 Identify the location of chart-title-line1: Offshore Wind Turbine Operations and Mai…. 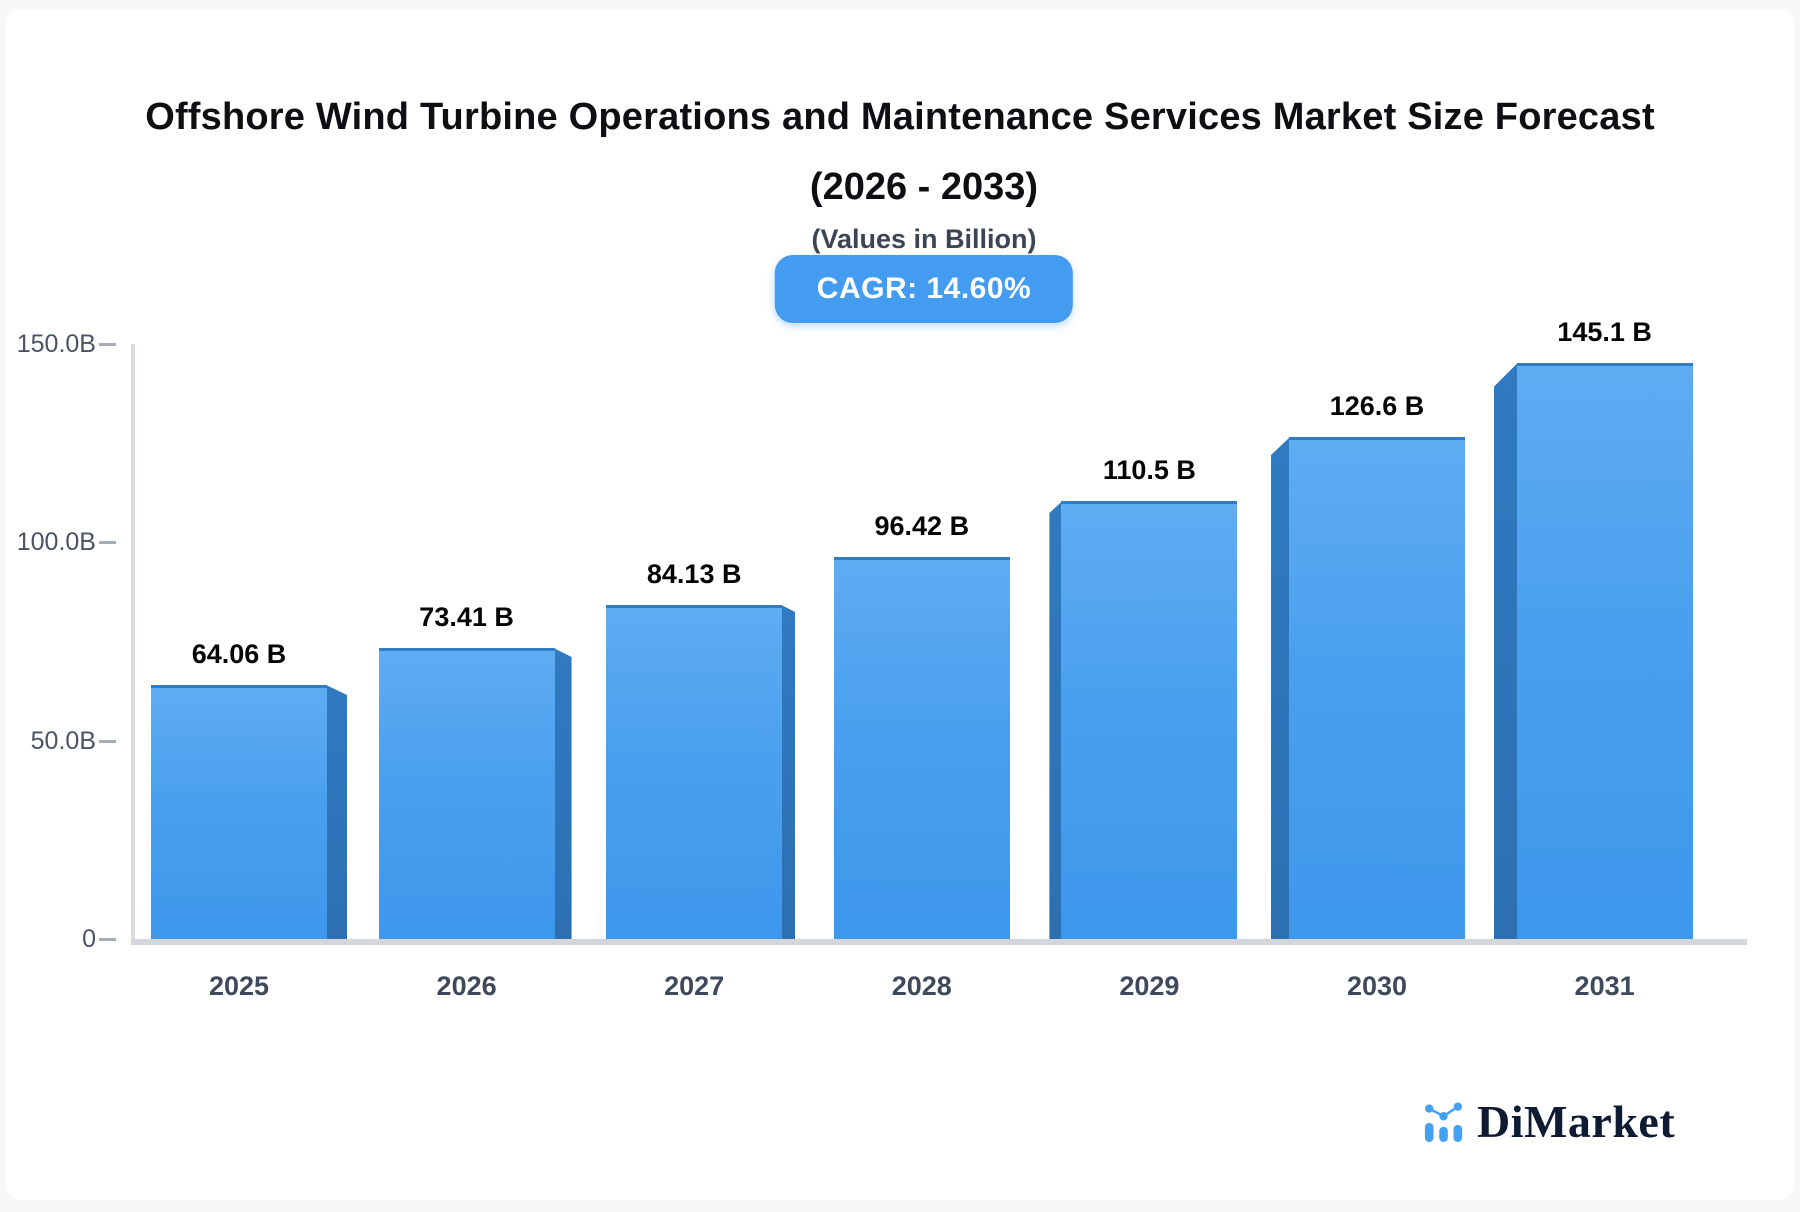
(900, 117).